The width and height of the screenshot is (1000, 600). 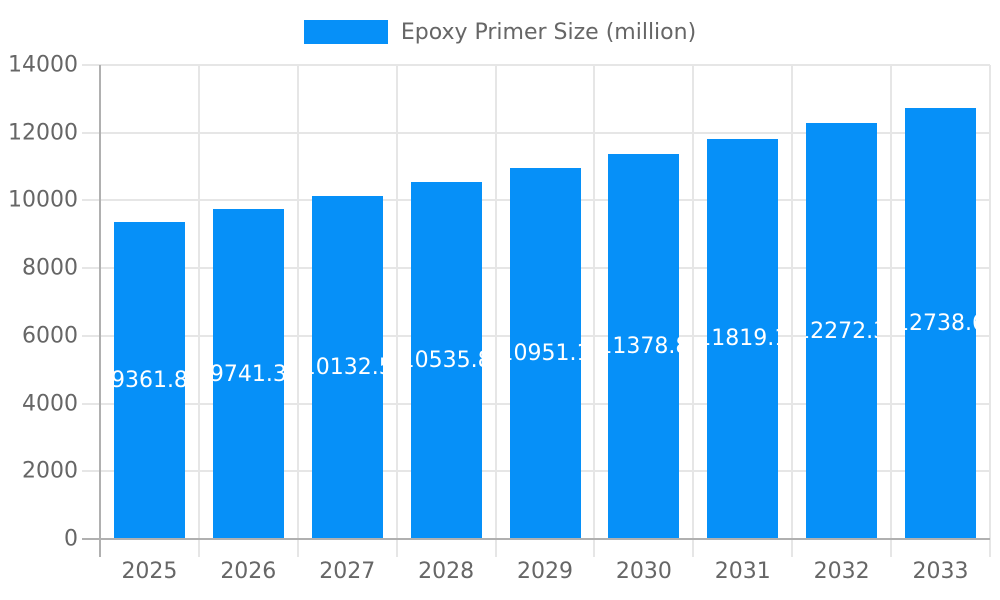 I want to click on bar: 9741.3, so click(x=248, y=374).